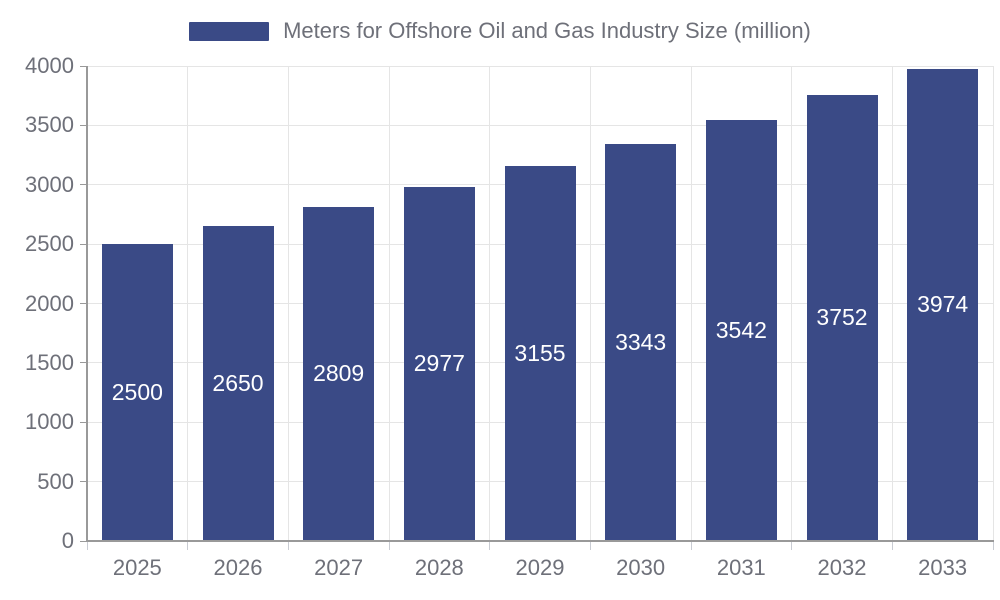  What do you see at coordinates (540, 567) in the screenshot?
I see `x-axis-label: 2029` at bounding box center [540, 567].